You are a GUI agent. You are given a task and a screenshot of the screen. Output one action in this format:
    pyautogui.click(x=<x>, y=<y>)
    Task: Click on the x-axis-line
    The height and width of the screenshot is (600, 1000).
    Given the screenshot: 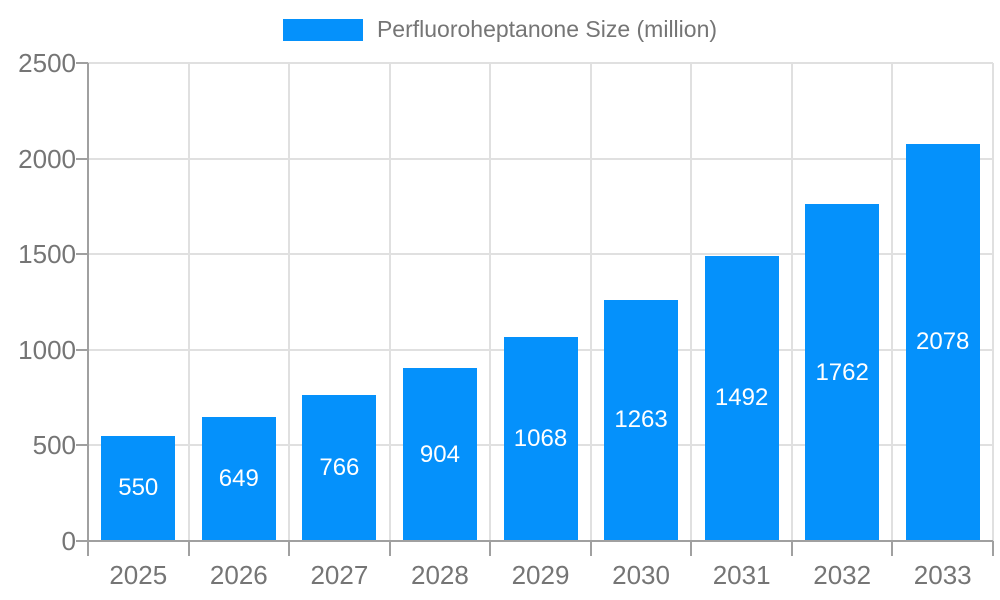 What is the action you would take?
    pyautogui.click(x=534, y=541)
    